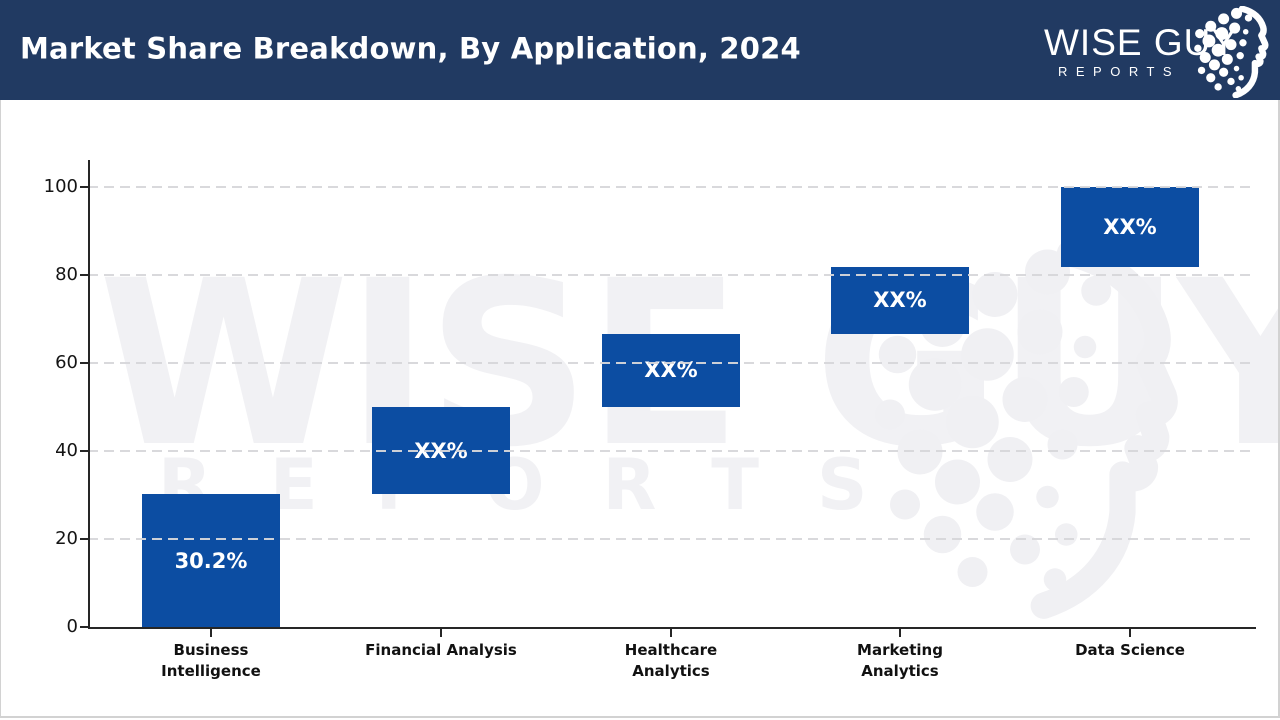 This screenshot has width=1280, height=720. Describe the element at coordinates (640, 717) in the screenshot. I see `frame-border-bottom` at that location.